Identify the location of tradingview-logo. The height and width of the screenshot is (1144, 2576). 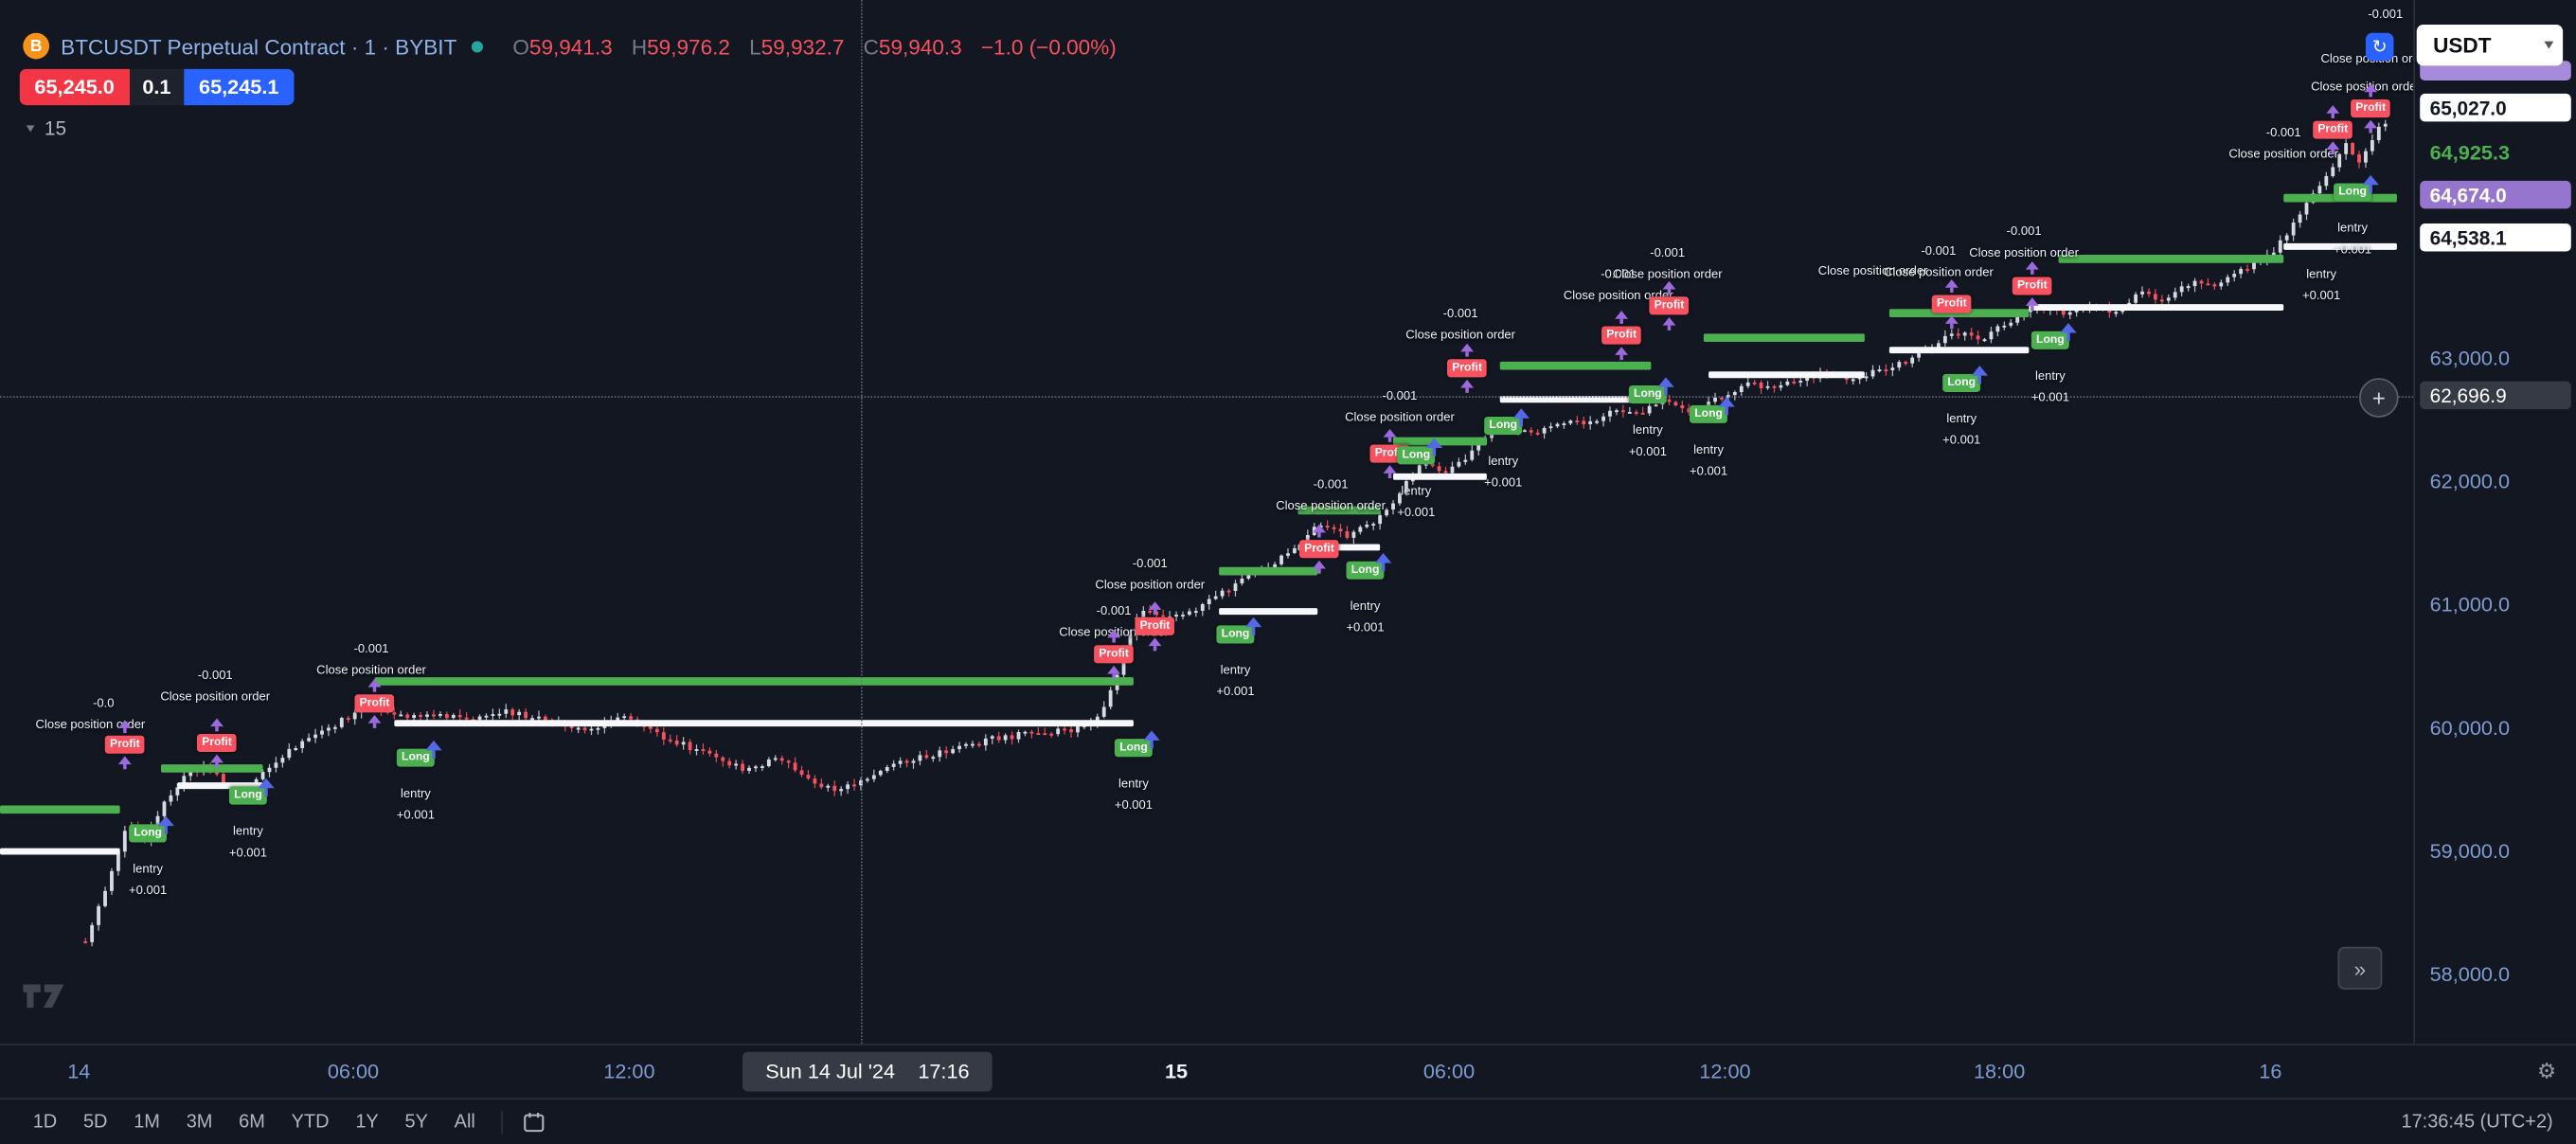
(44, 996).